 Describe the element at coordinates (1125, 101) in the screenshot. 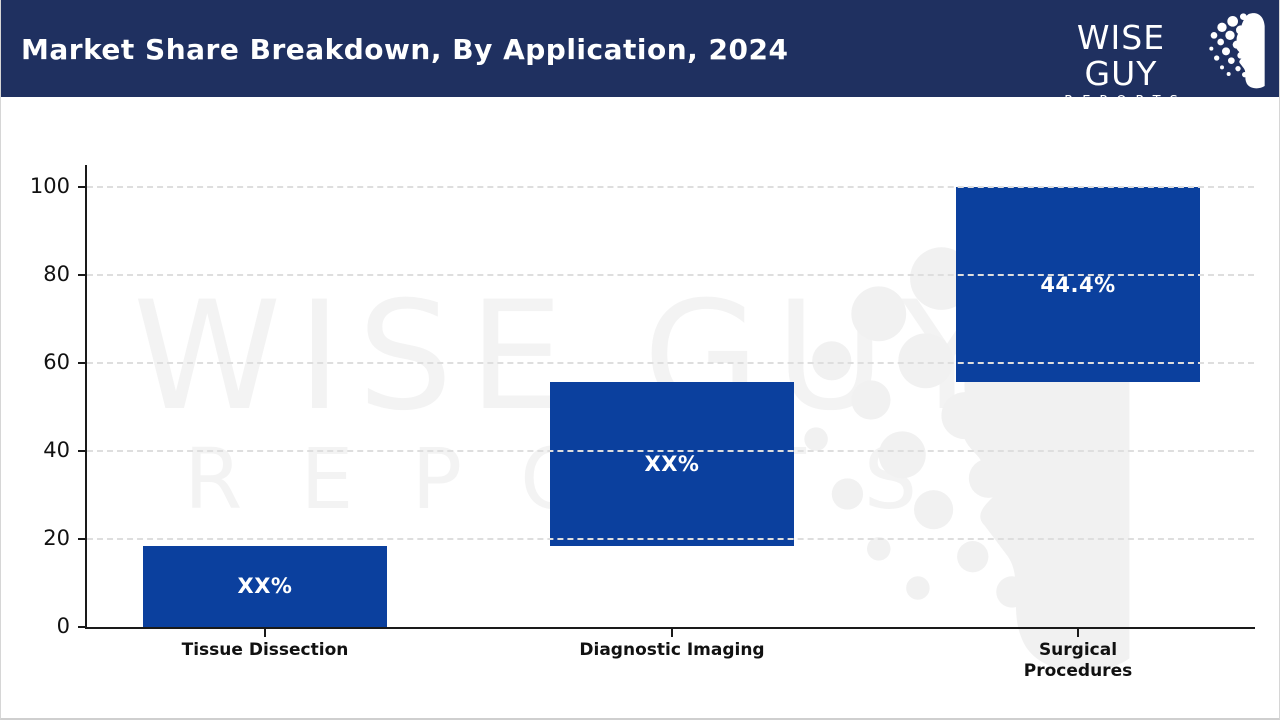

I see `logo-text-reports: REPORTS` at that location.